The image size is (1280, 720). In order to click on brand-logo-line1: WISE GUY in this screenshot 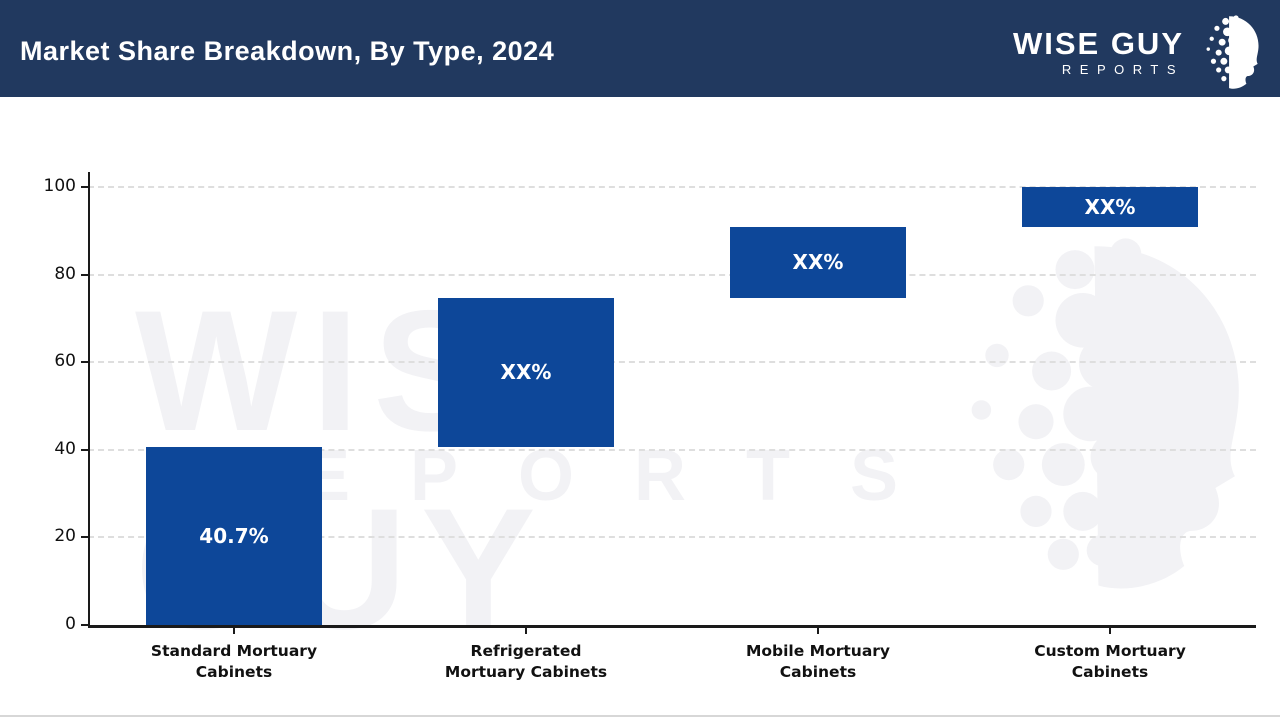, I will do `click(1098, 43)`.